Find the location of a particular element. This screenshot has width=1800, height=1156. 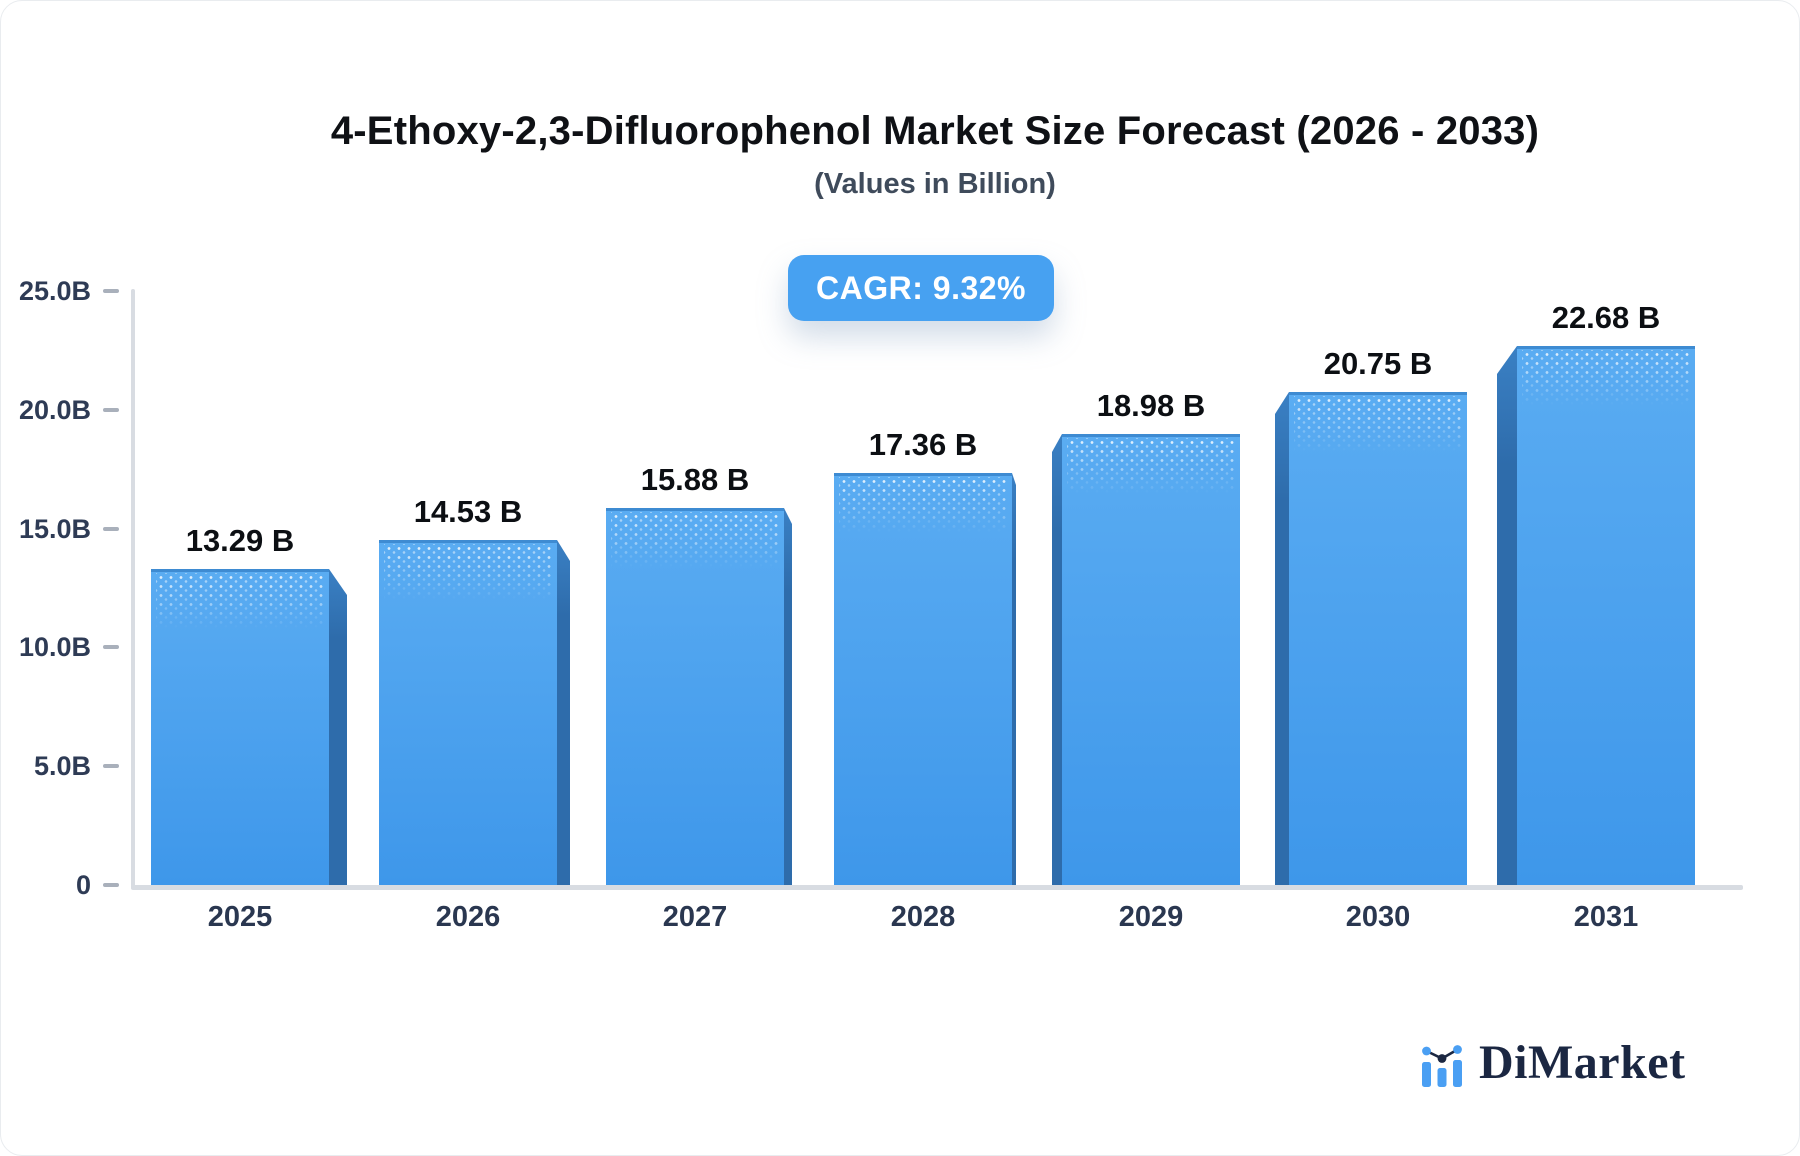

cagr-badge: CAGR: 9.32% is located at coordinates (921, 288).